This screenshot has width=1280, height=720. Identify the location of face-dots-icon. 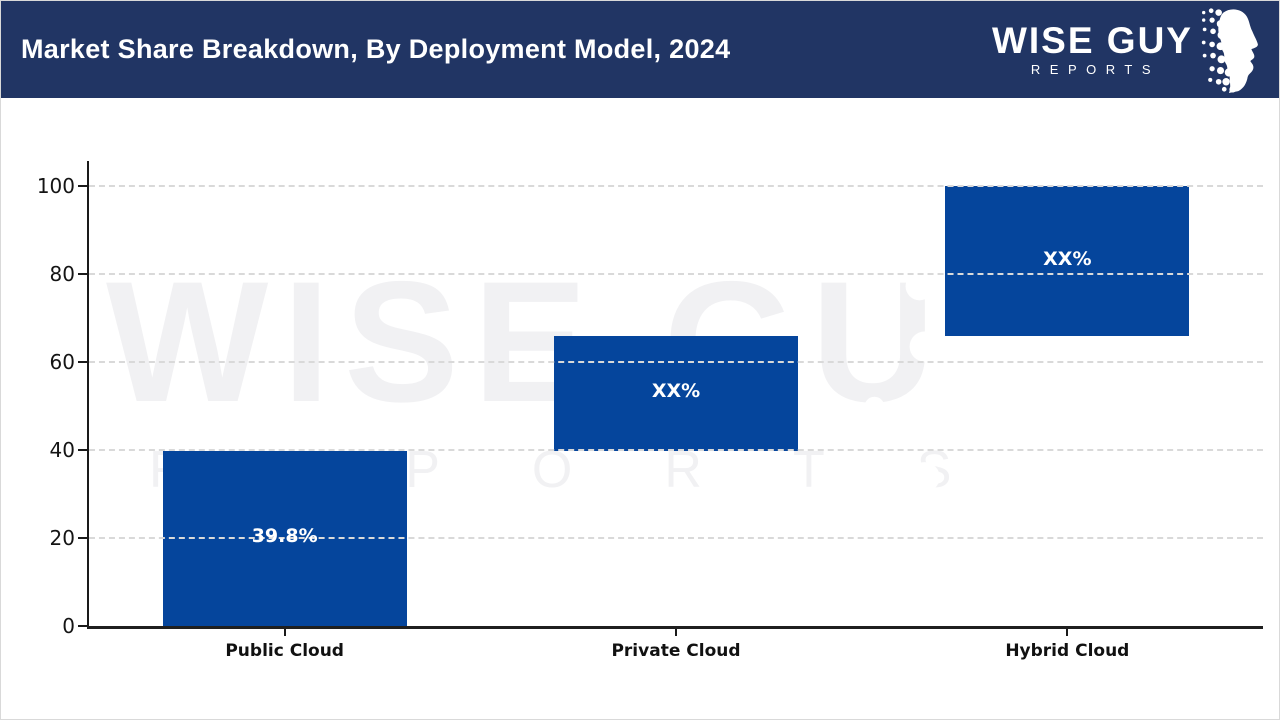
(1229, 50).